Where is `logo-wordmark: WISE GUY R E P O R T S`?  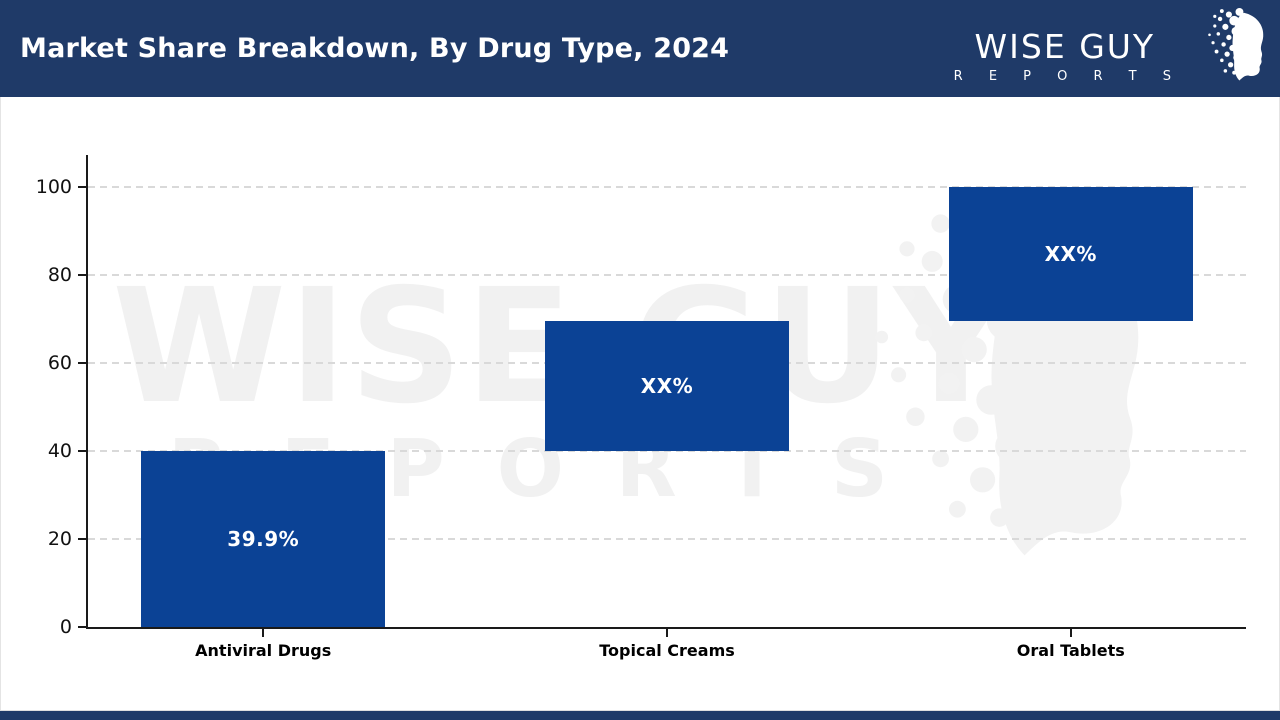 logo-wordmark: WISE GUY R E P O R T S is located at coordinates (1065, 55).